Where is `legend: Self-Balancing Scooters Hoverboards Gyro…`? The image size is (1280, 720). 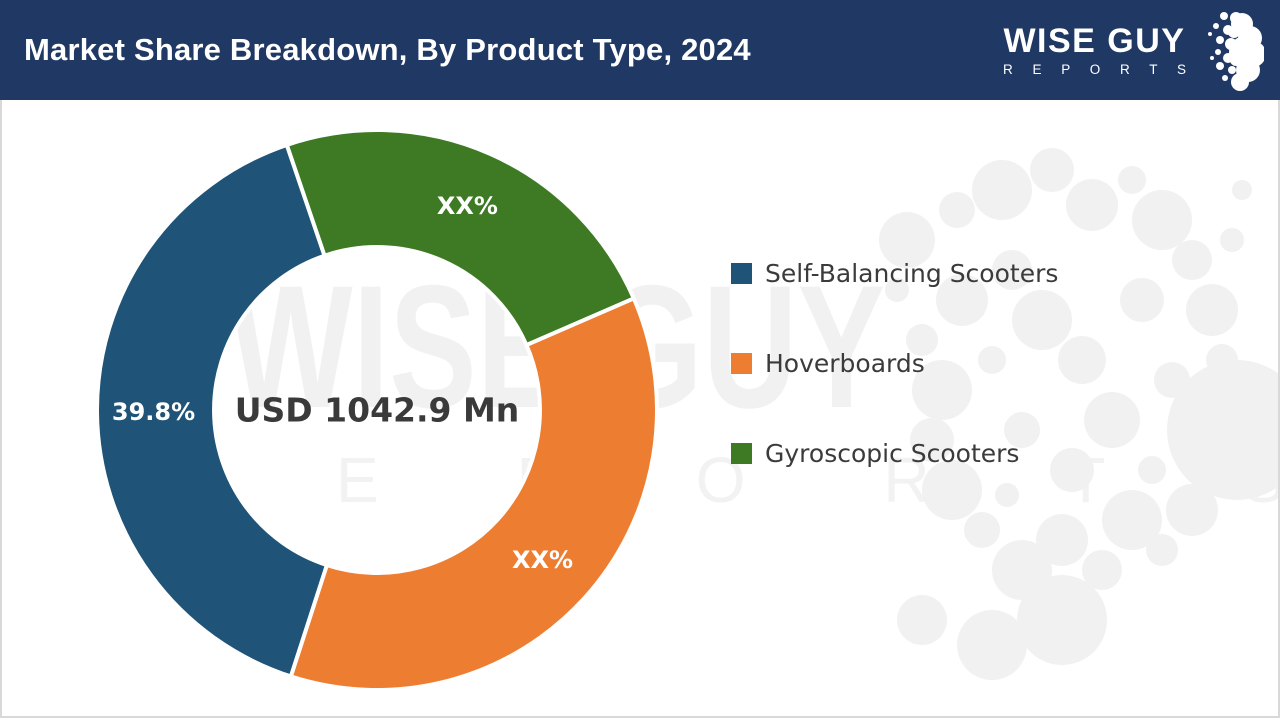 legend: Self-Balancing Scooters Hoverboards Gyro… is located at coordinates (894, 391).